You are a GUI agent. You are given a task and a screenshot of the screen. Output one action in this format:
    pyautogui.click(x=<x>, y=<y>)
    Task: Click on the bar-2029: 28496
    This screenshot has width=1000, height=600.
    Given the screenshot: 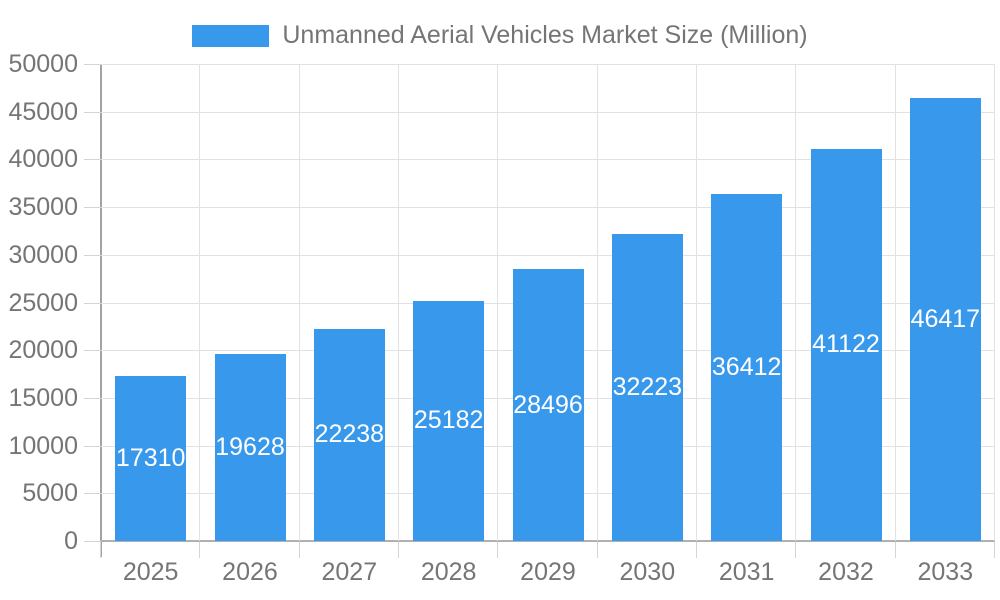 What is the action you would take?
    pyautogui.click(x=548, y=405)
    